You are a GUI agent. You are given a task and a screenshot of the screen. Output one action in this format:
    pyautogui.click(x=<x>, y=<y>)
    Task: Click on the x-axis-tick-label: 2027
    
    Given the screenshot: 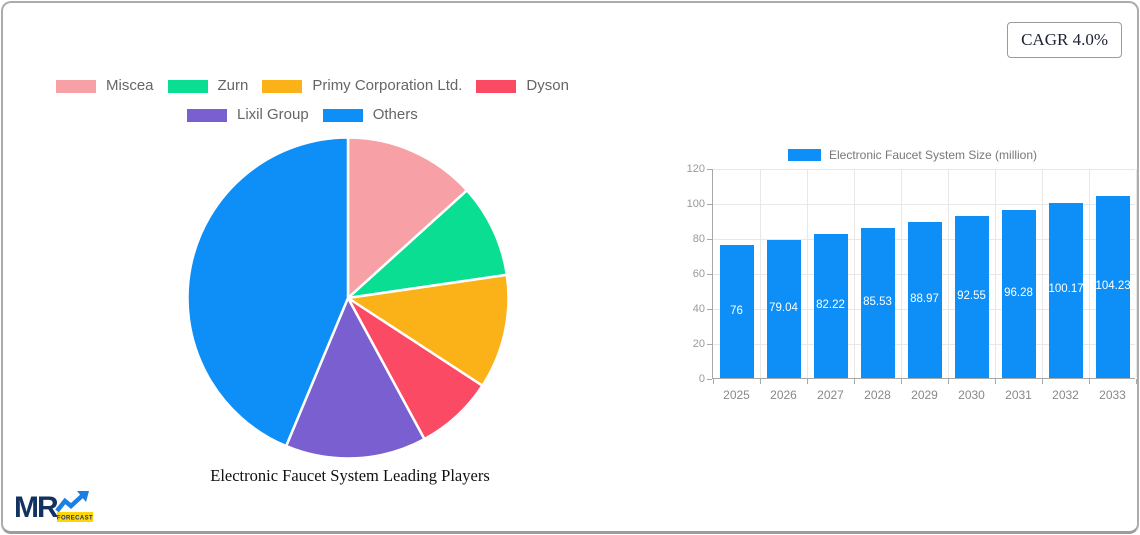 What is the action you would take?
    pyautogui.click(x=830, y=395)
    